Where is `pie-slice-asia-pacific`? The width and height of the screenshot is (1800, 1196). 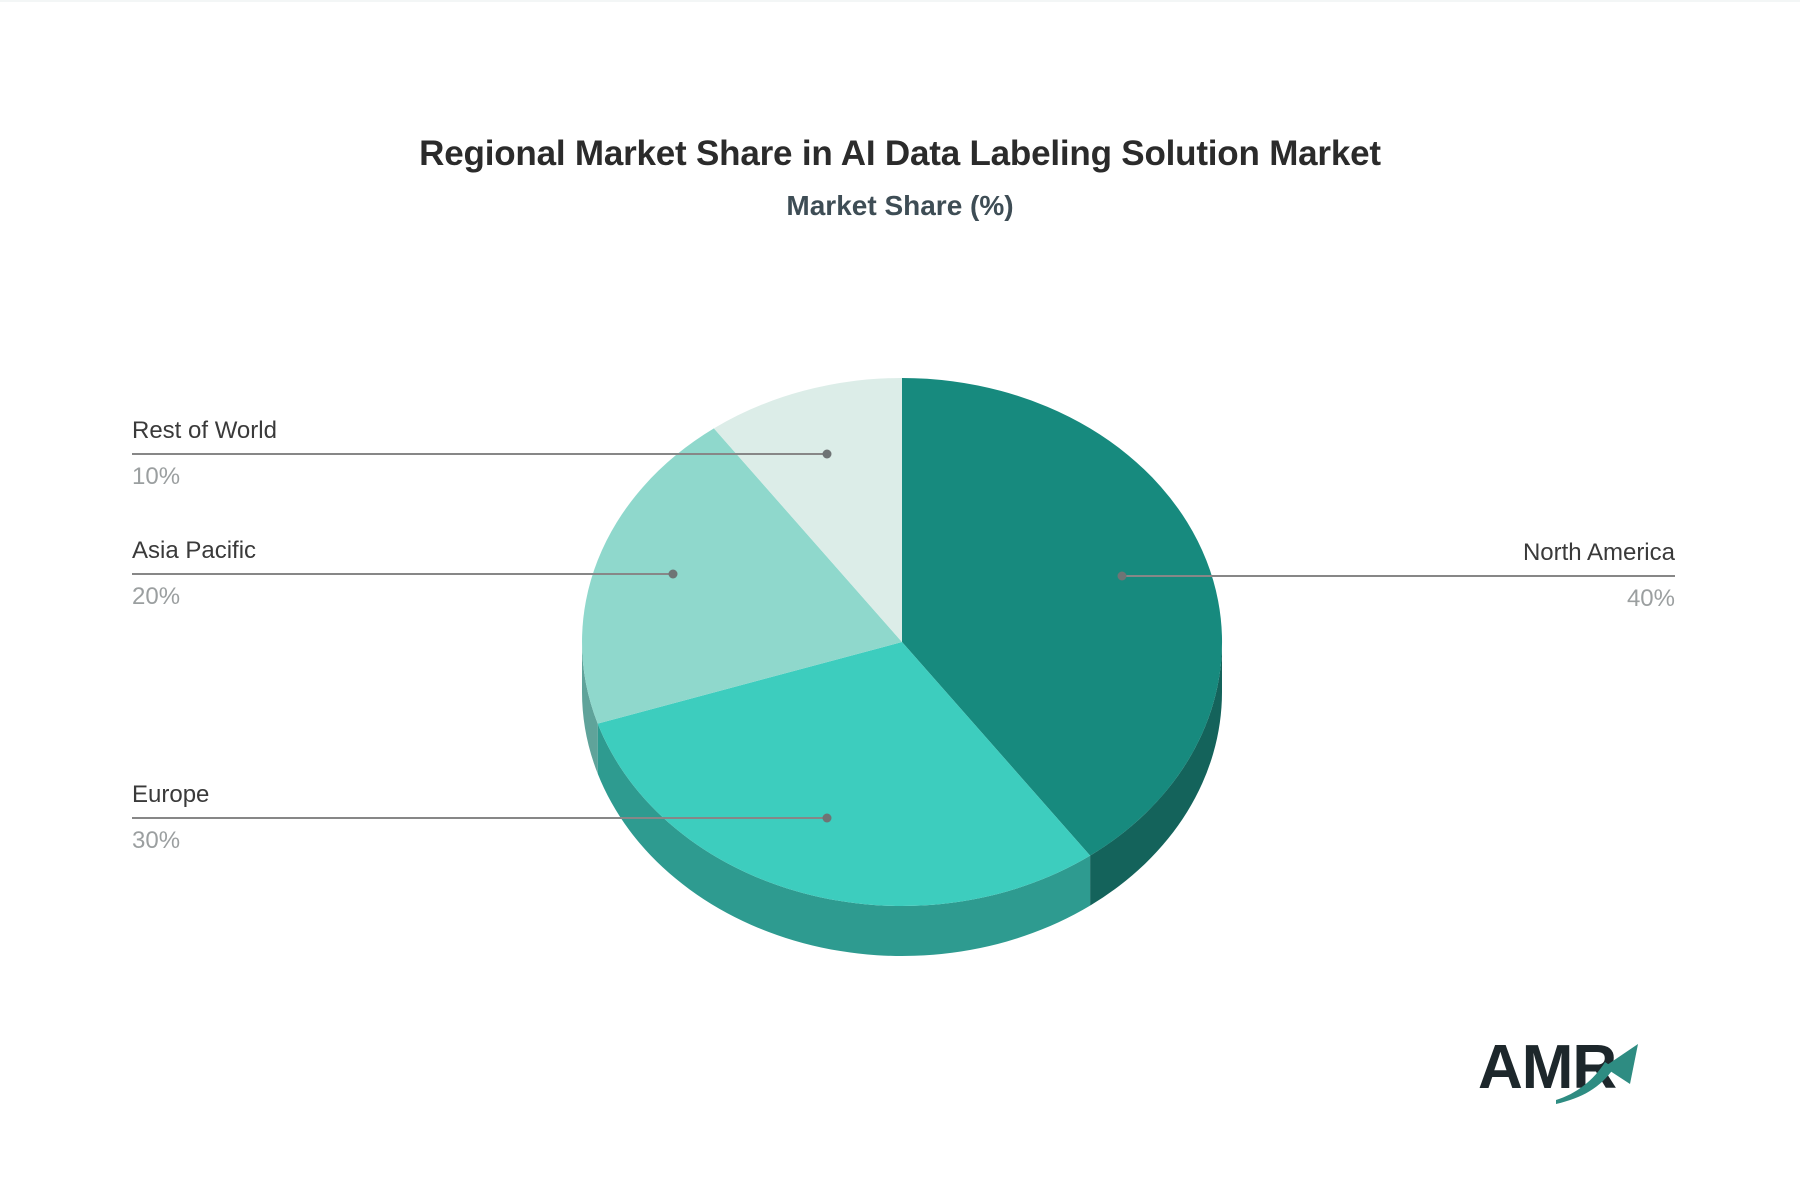
pie-slice-asia-pacific is located at coordinates (742, 576).